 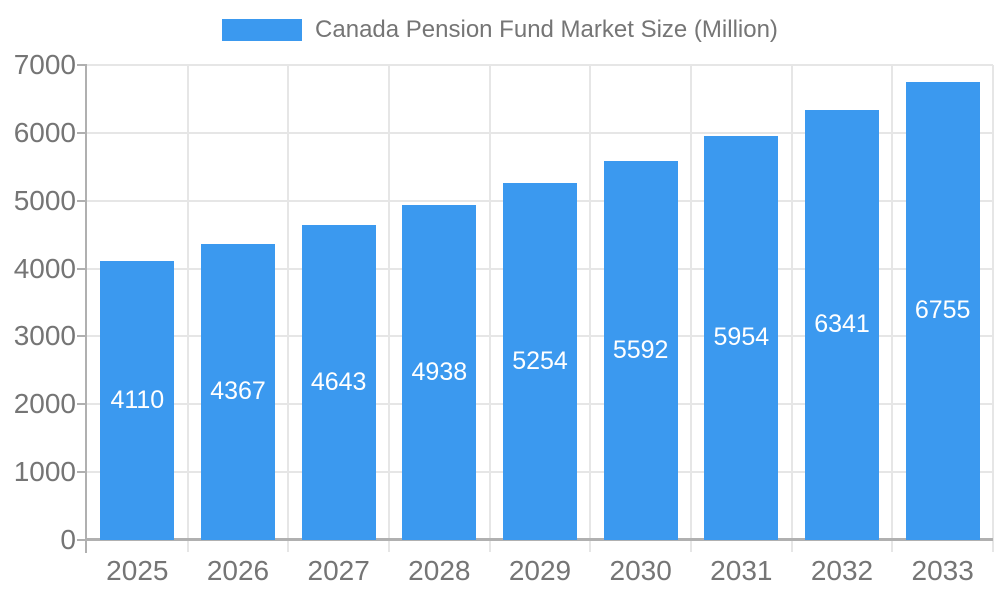 I want to click on y-axis-line, so click(x=86, y=309).